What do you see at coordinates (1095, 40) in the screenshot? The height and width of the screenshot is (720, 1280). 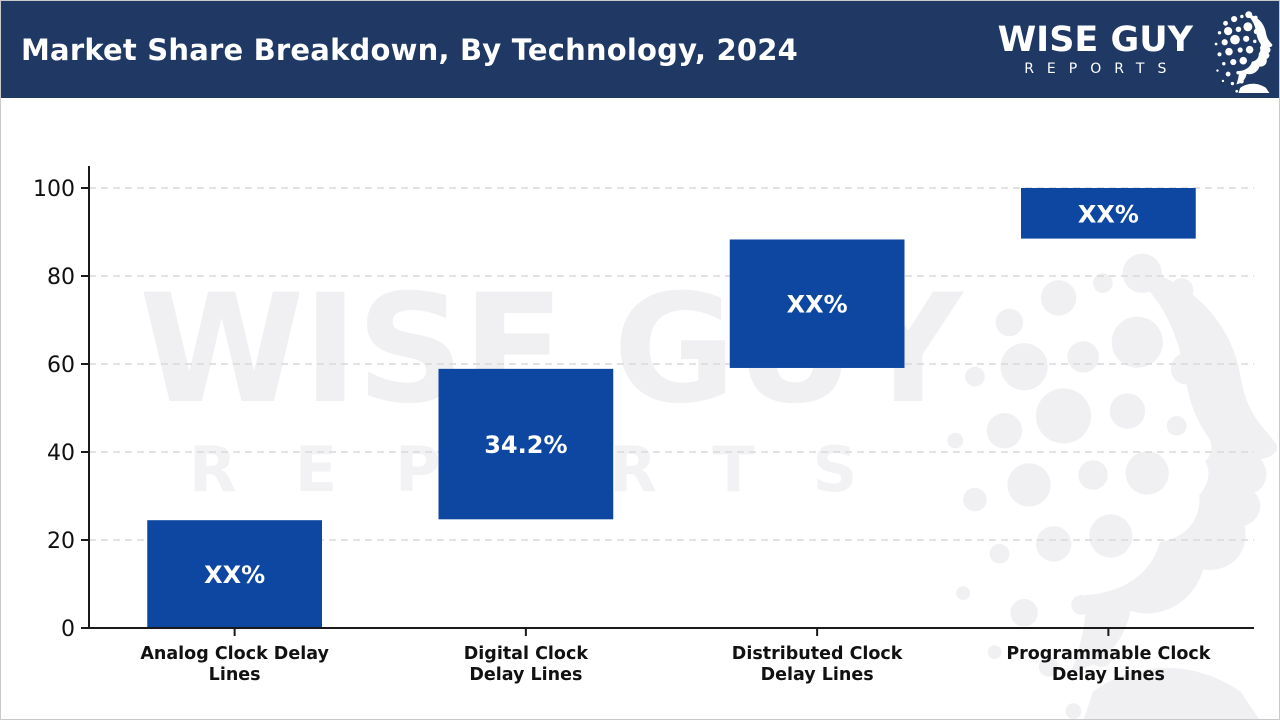 I see `logo-wordmark: WISE GUY` at bounding box center [1095, 40].